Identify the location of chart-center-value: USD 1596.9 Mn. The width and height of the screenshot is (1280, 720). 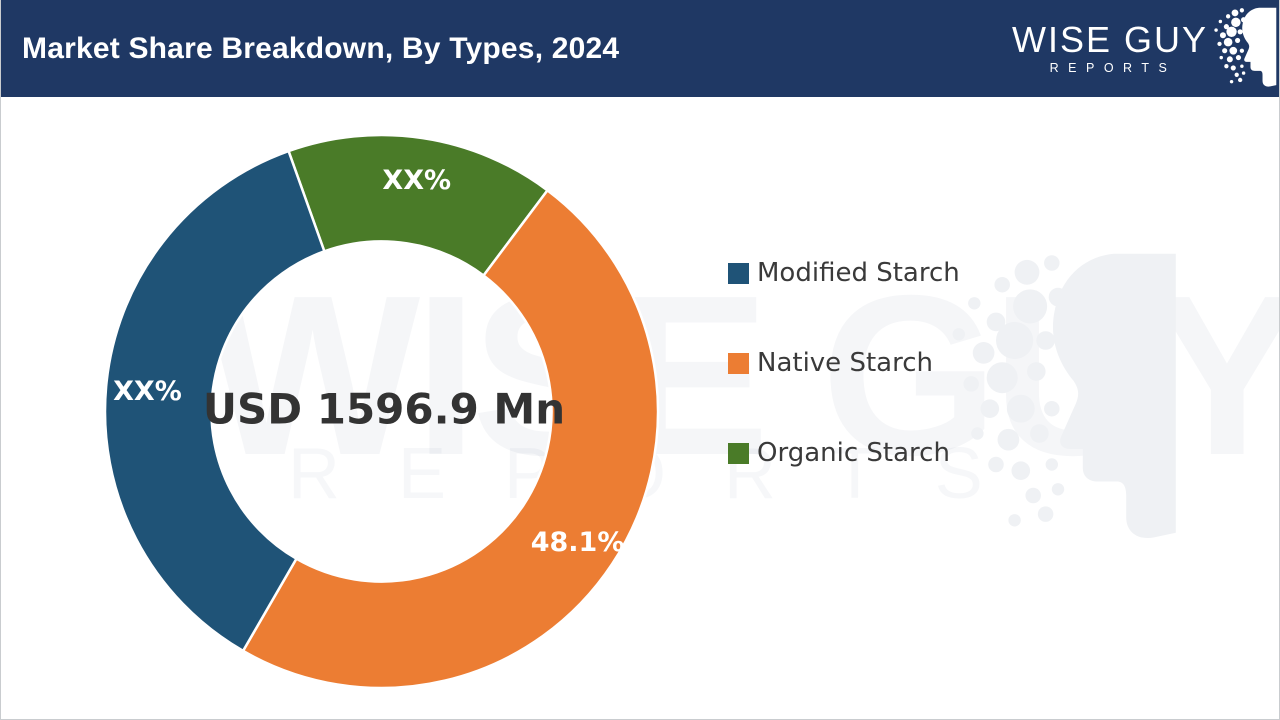
(384, 409).